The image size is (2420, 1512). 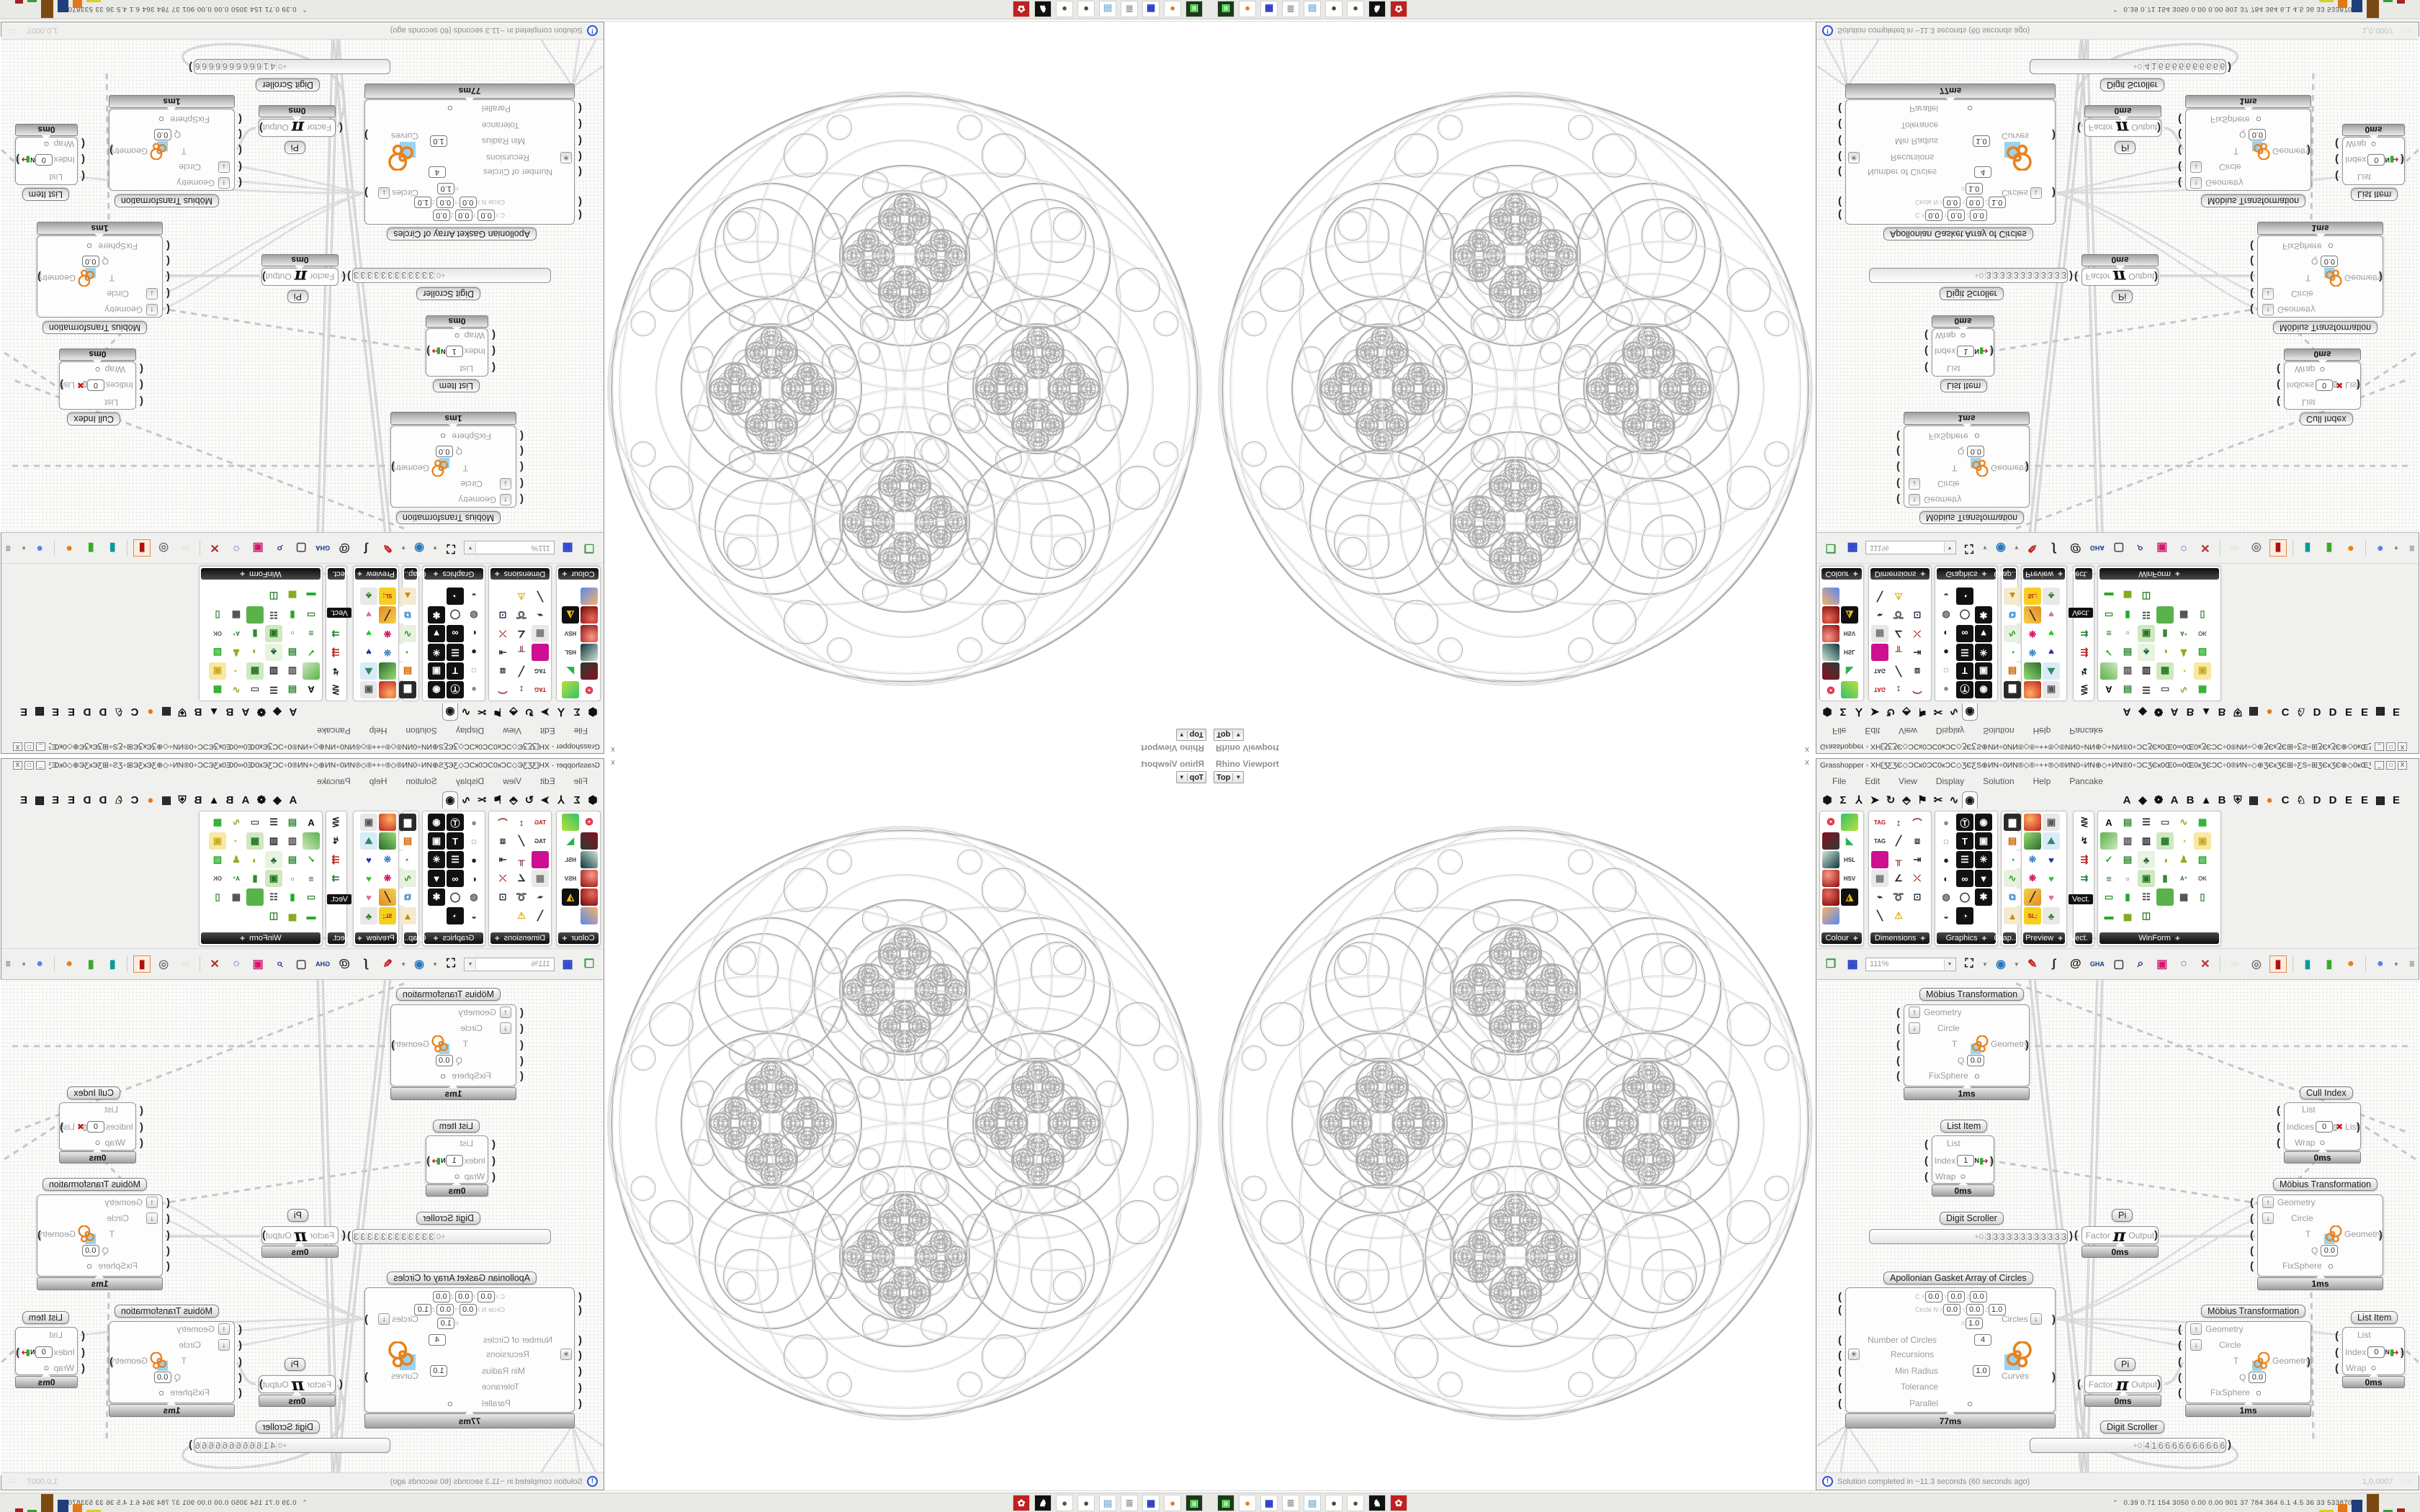 What do you see at coordinates (2202, 633) in the screenshot?
I see `component-icon: OK` at bounding box center [2202, 633].